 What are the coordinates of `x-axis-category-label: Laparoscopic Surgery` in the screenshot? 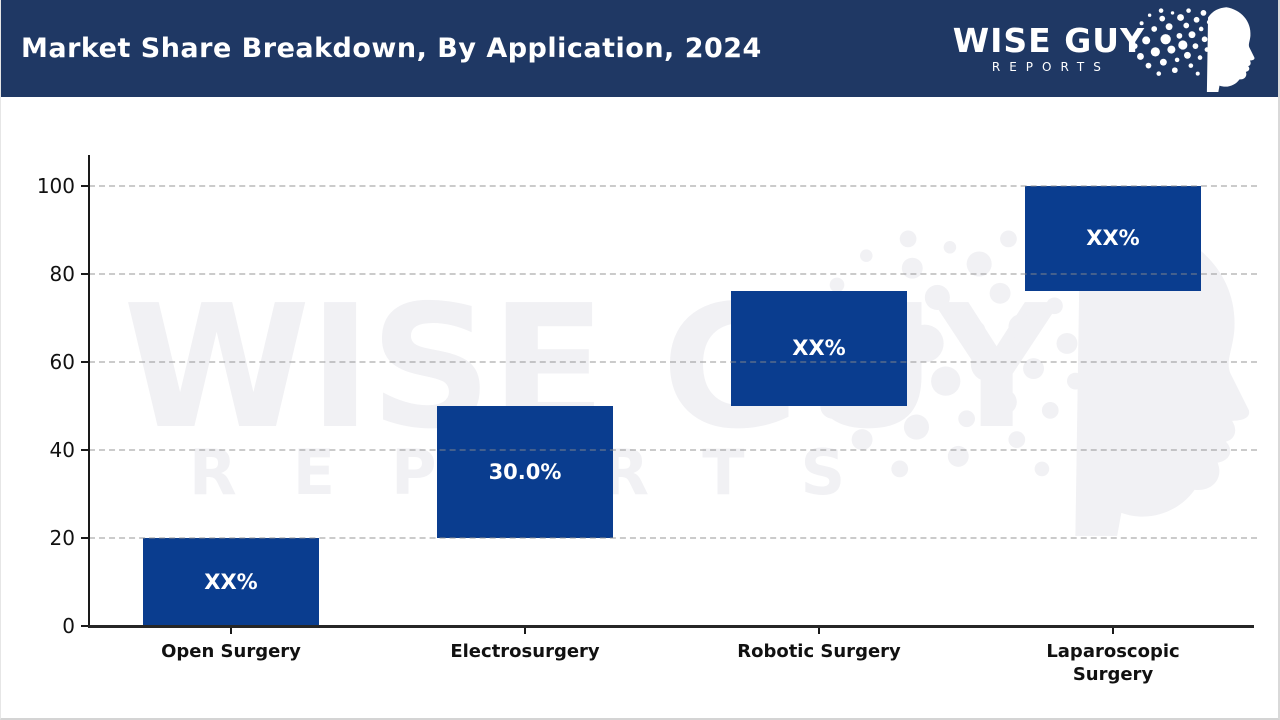 It's located at (1113, 663).